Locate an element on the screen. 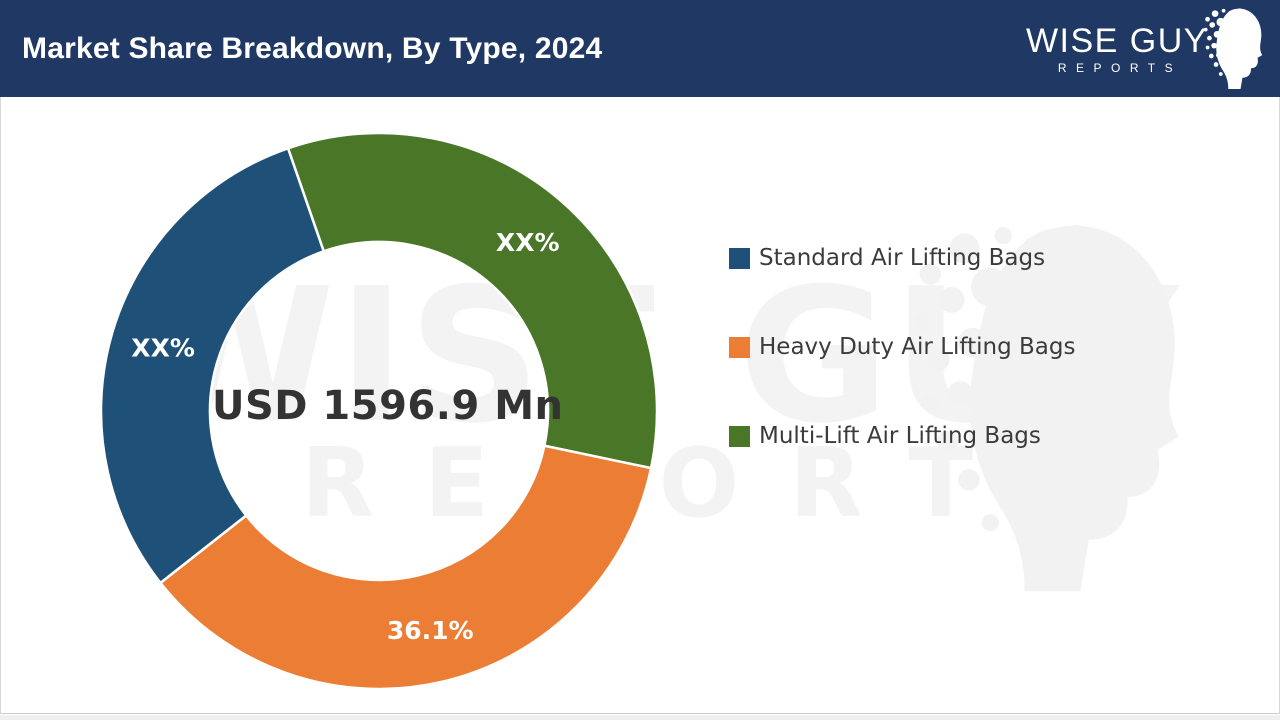 The image size is (1280, 720). logo-head-icon is located at coordinates (1233, 49).